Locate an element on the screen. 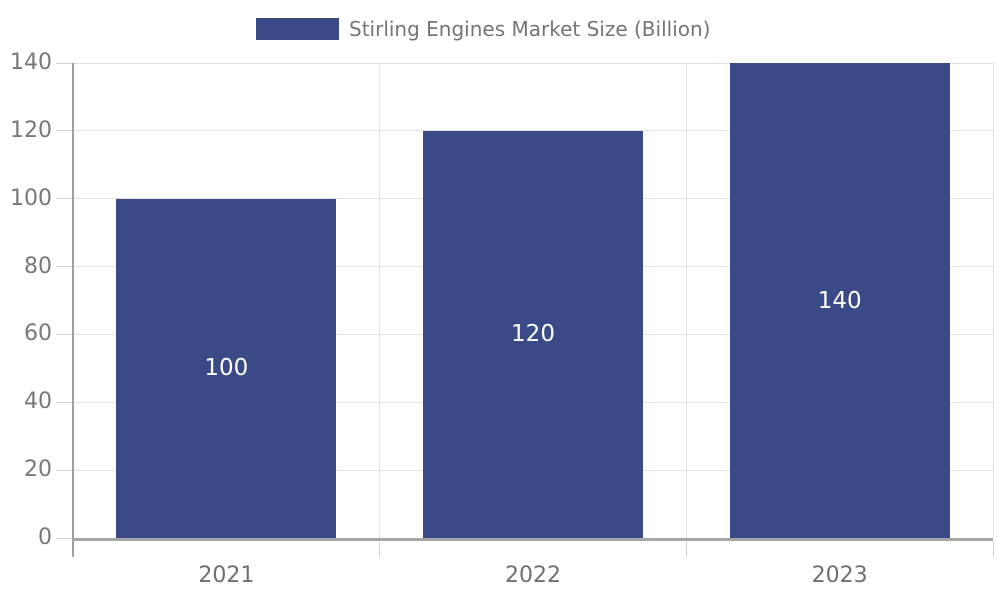 Image resolution: width=1000 pixels, height=600 pixels. bar-value-label: 140 is located at coordinates (839, 300).